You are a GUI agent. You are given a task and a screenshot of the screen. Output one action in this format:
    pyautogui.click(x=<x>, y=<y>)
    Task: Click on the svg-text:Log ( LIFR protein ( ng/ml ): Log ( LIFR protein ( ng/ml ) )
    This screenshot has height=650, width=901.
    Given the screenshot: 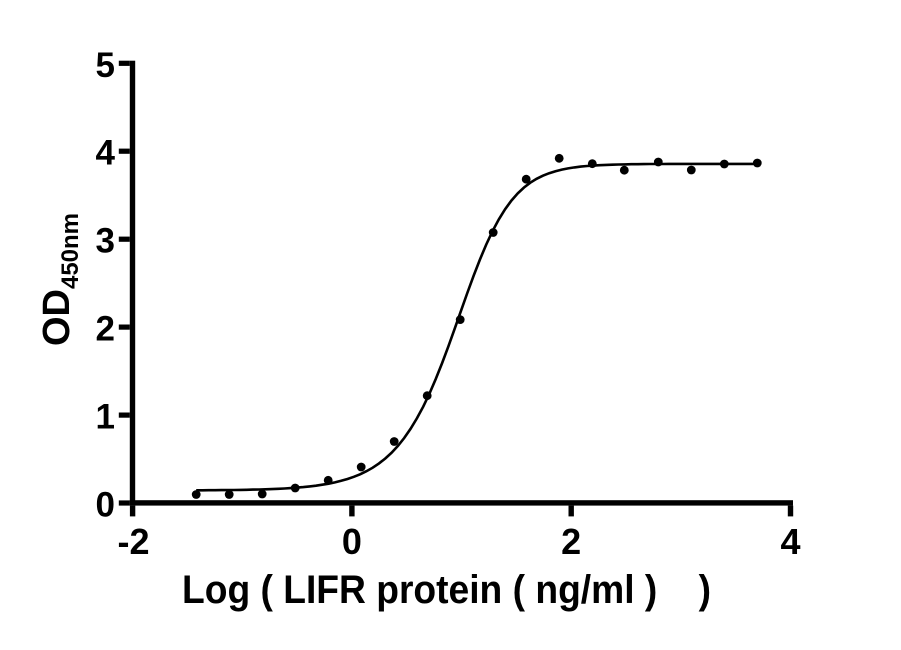 What is the action you would take?
    pyautogui.click(x=446, y=590)
    